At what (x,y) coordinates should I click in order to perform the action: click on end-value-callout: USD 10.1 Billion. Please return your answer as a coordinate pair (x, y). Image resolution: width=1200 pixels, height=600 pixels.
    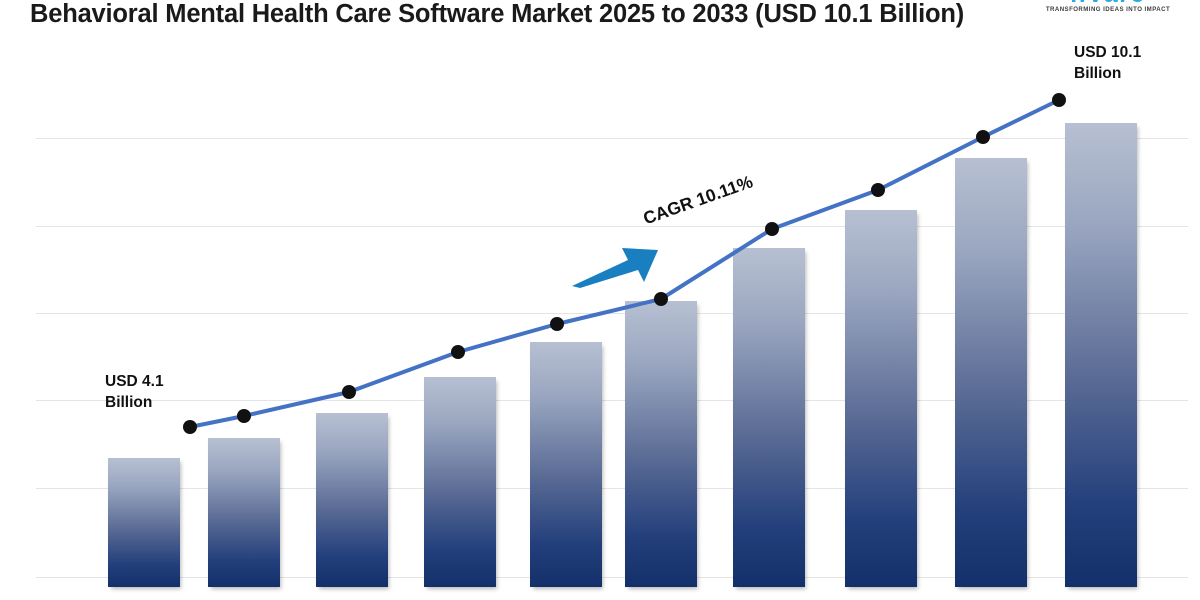
    Looking at the image, I should click on (1108, 63).